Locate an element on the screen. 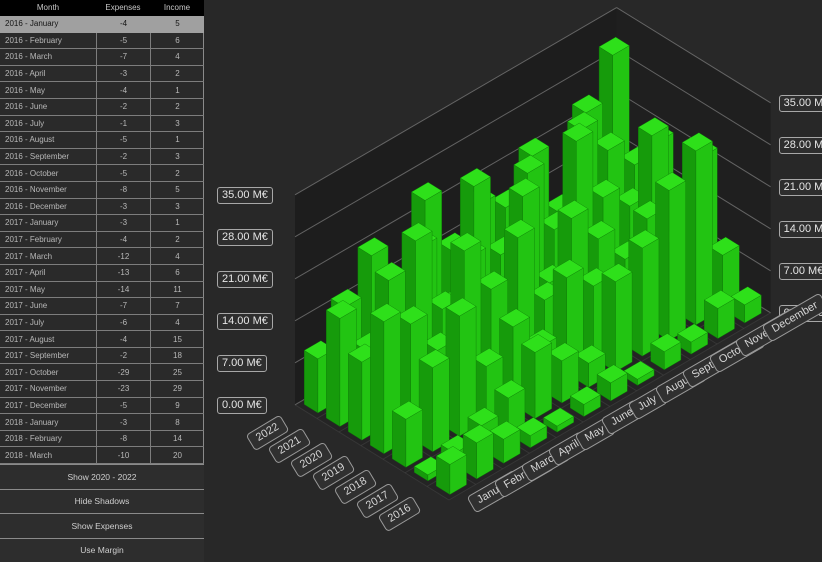  table-row: 2016 - June -2 2 is located at coordinates (102, 107).